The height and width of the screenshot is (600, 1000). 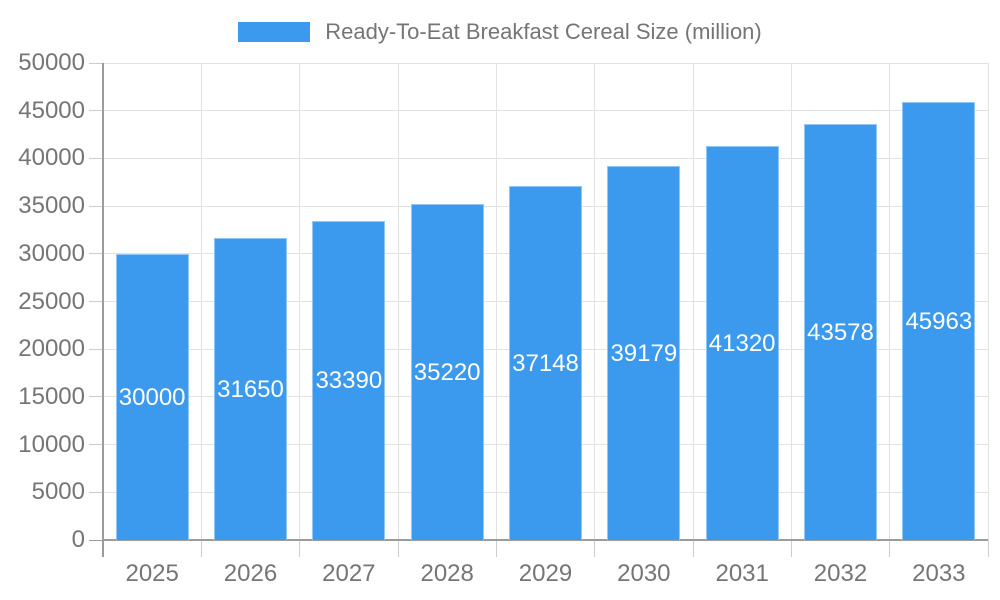 What do you see at coordinates (840, 573) in the screenshot?
I see `x-tick-label: 2032` at bounding box center [840, 573].